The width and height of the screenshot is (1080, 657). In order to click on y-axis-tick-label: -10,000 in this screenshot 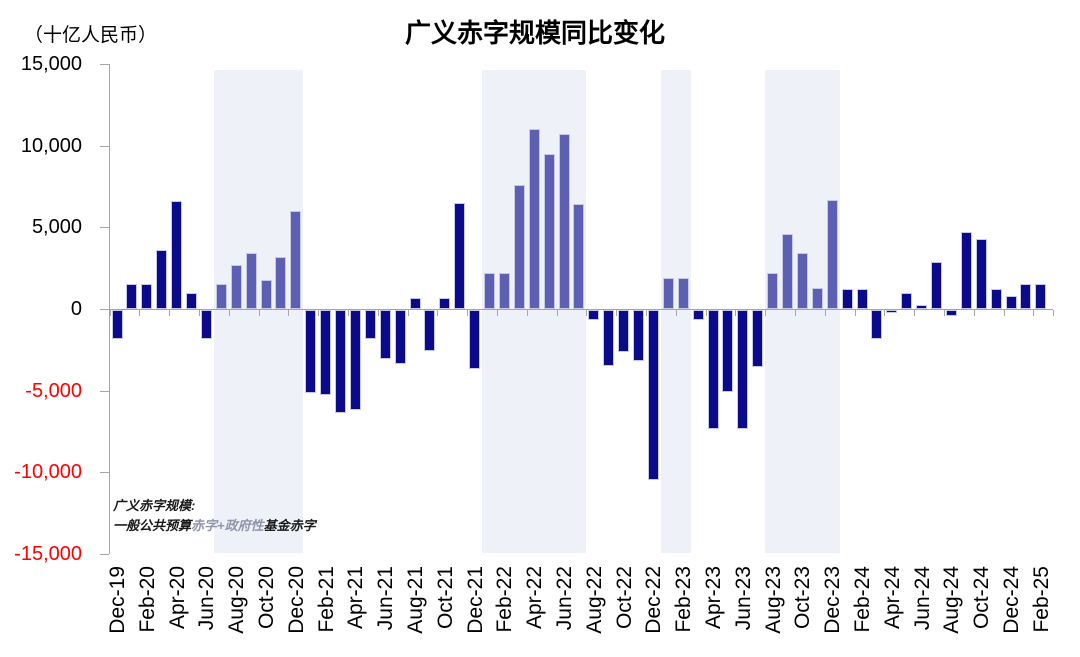, I will do `click(48, 472)`.